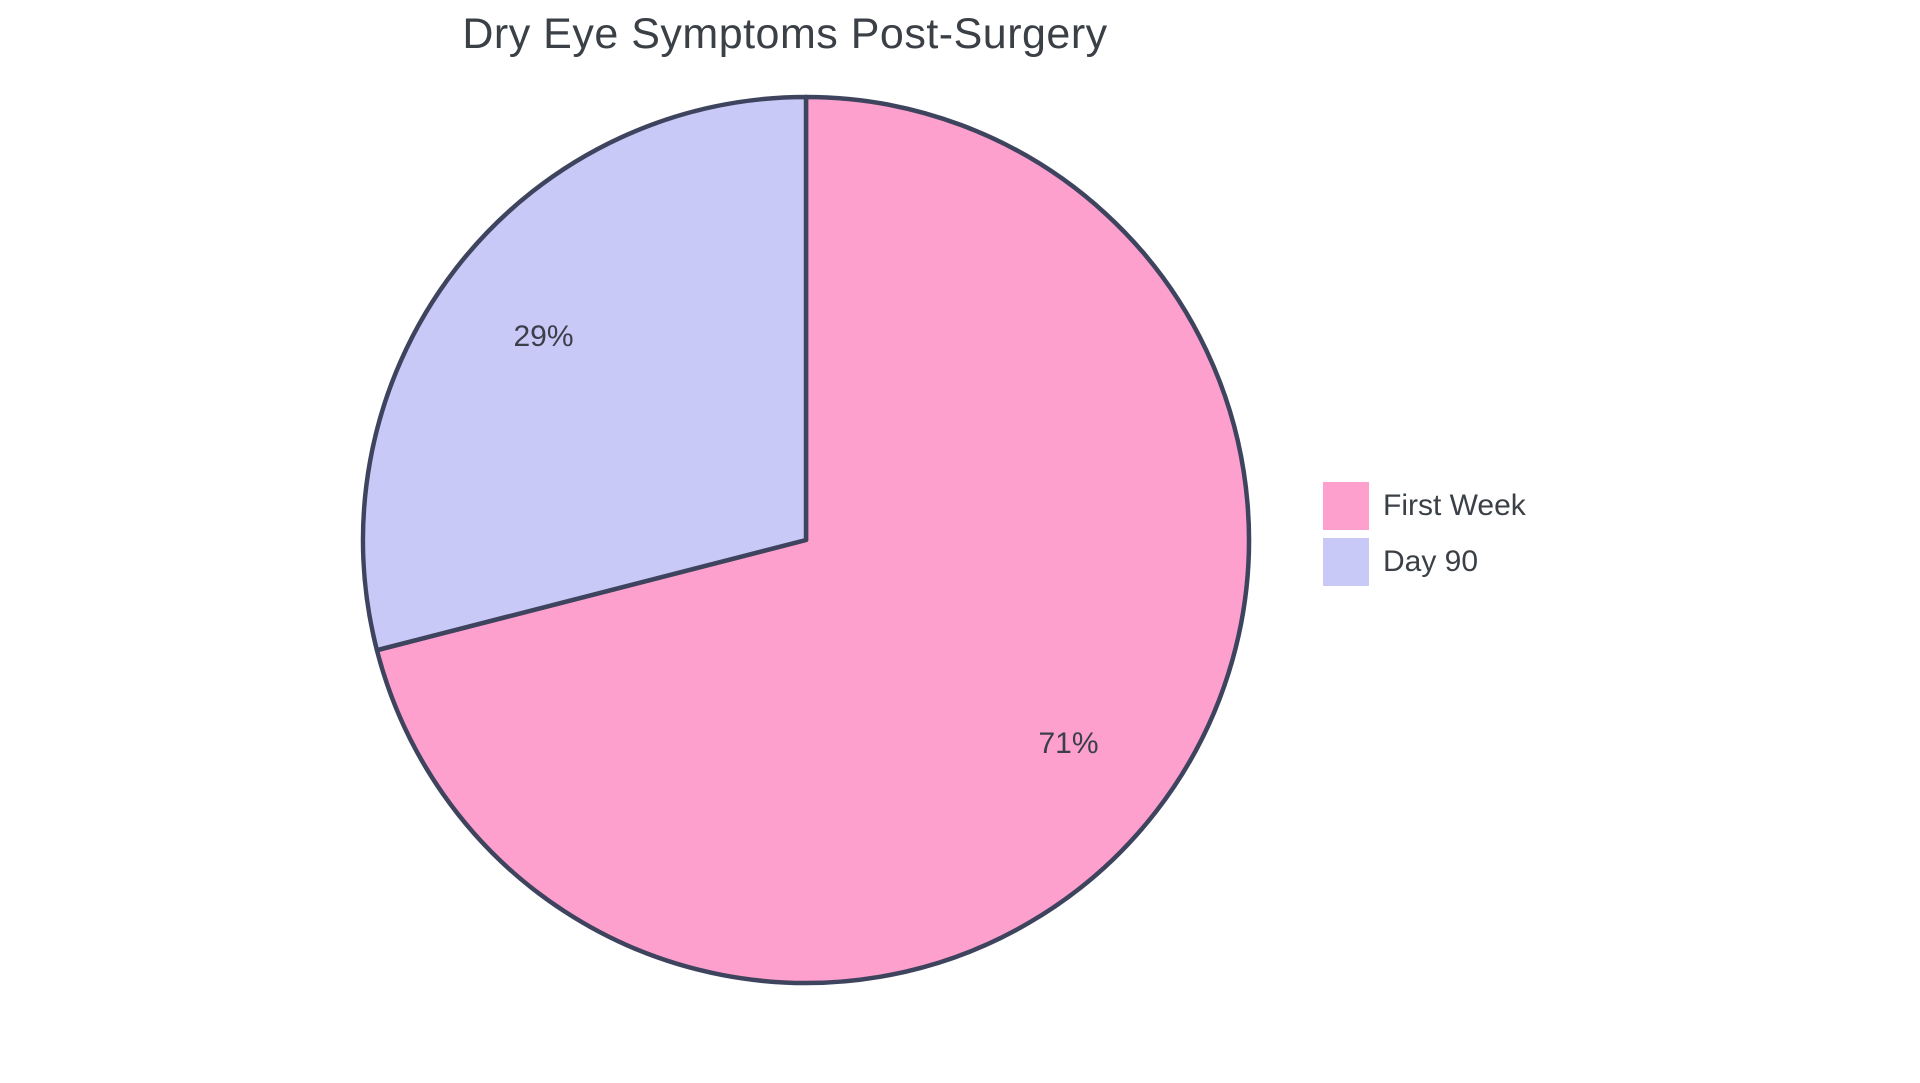  What do you see at coordinates (785, 34) in the screenshot?
I see `chart-title: Dry Eye Symptoms Post-Surgery` at bounding box center [785, 34].